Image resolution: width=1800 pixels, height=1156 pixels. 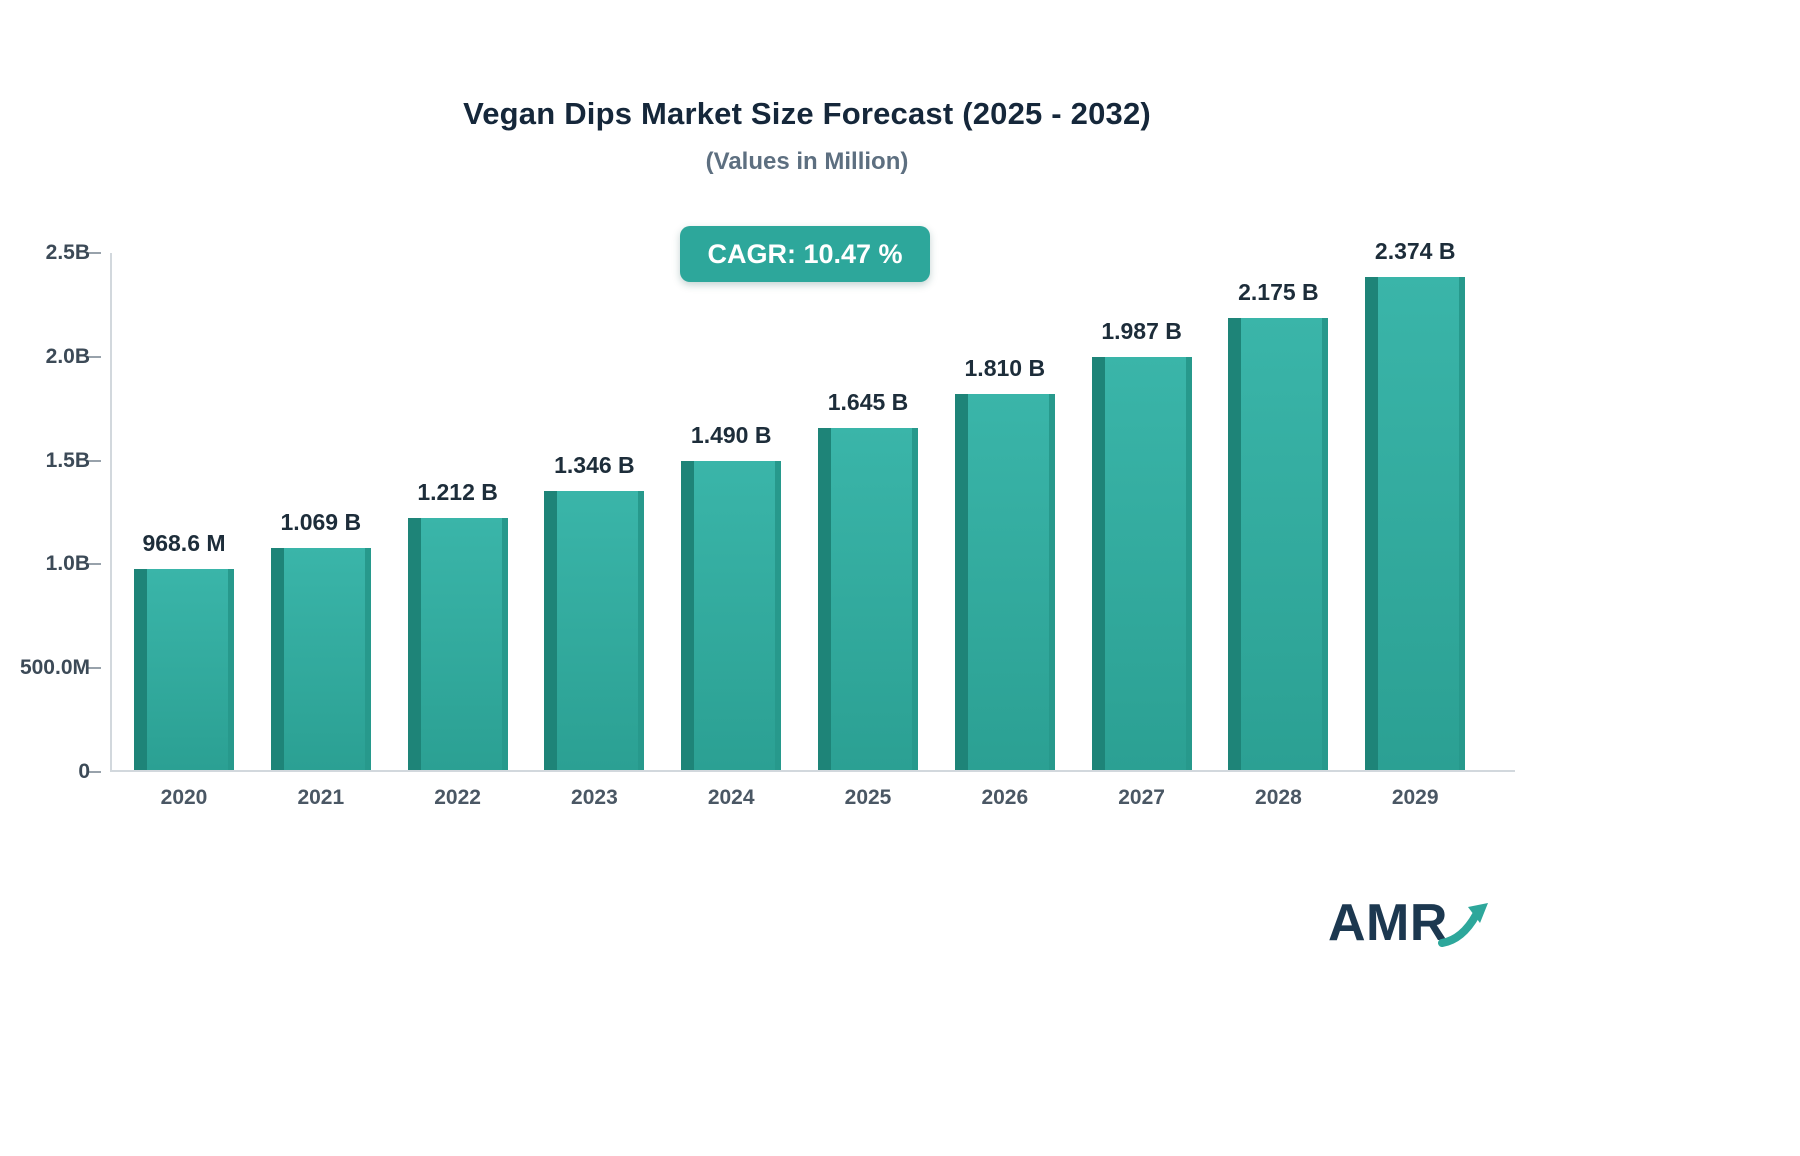 What do you see at coordinates (1415, 797) in the screenshot?
I see `x-axis-label: 2029` at bounding box center [1415, 797].